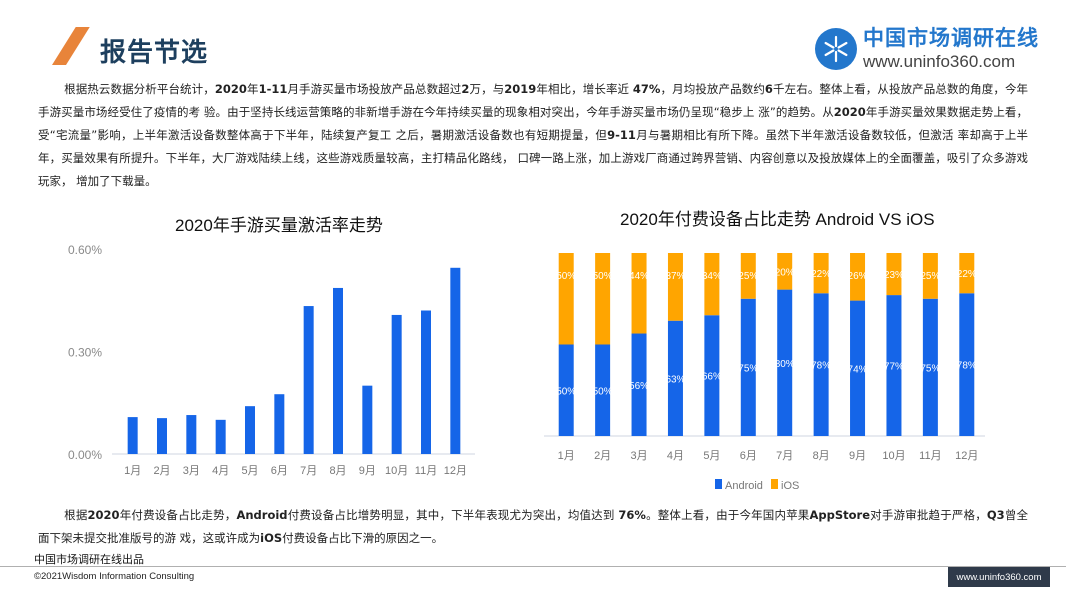 This screenshot has height=600, width=1066. Describe the element at coordinates (777, 219) in the screenshot. I see `chart-title: 2020年付费设备占比走势 Android VS iOS` at that location.